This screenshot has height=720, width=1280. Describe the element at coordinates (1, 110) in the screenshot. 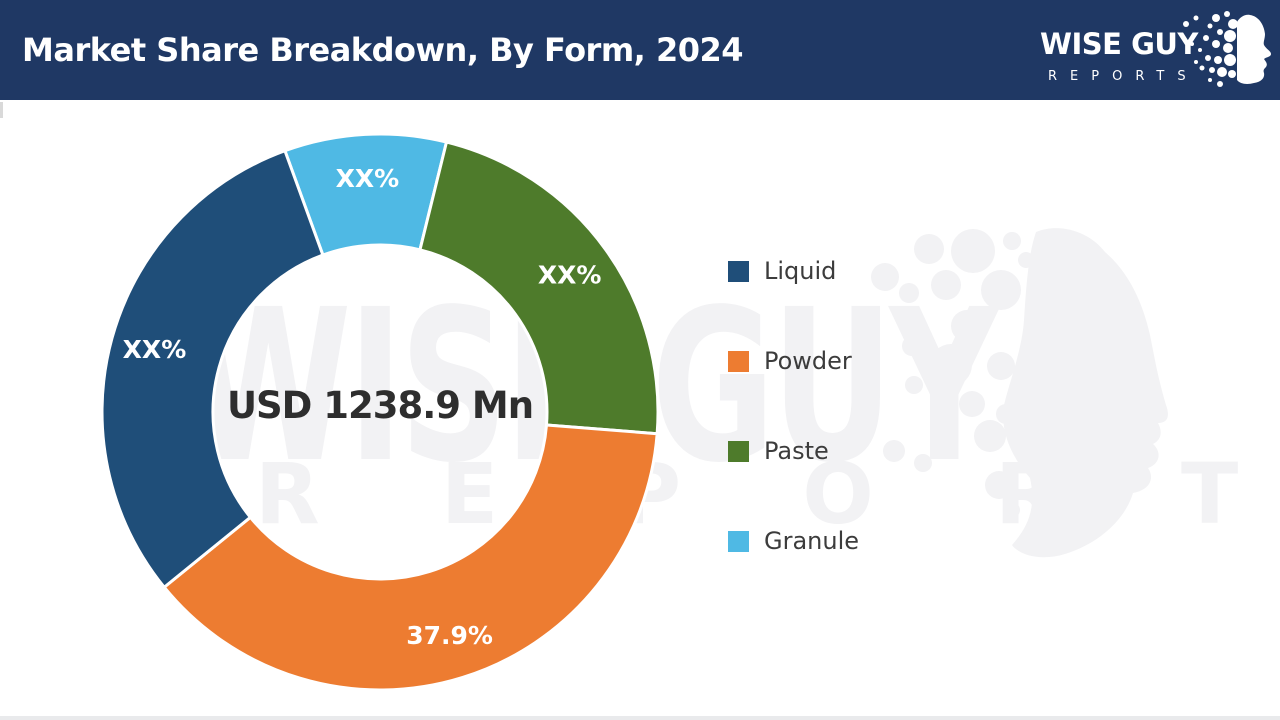

I see `left-edge-mark` at that location.